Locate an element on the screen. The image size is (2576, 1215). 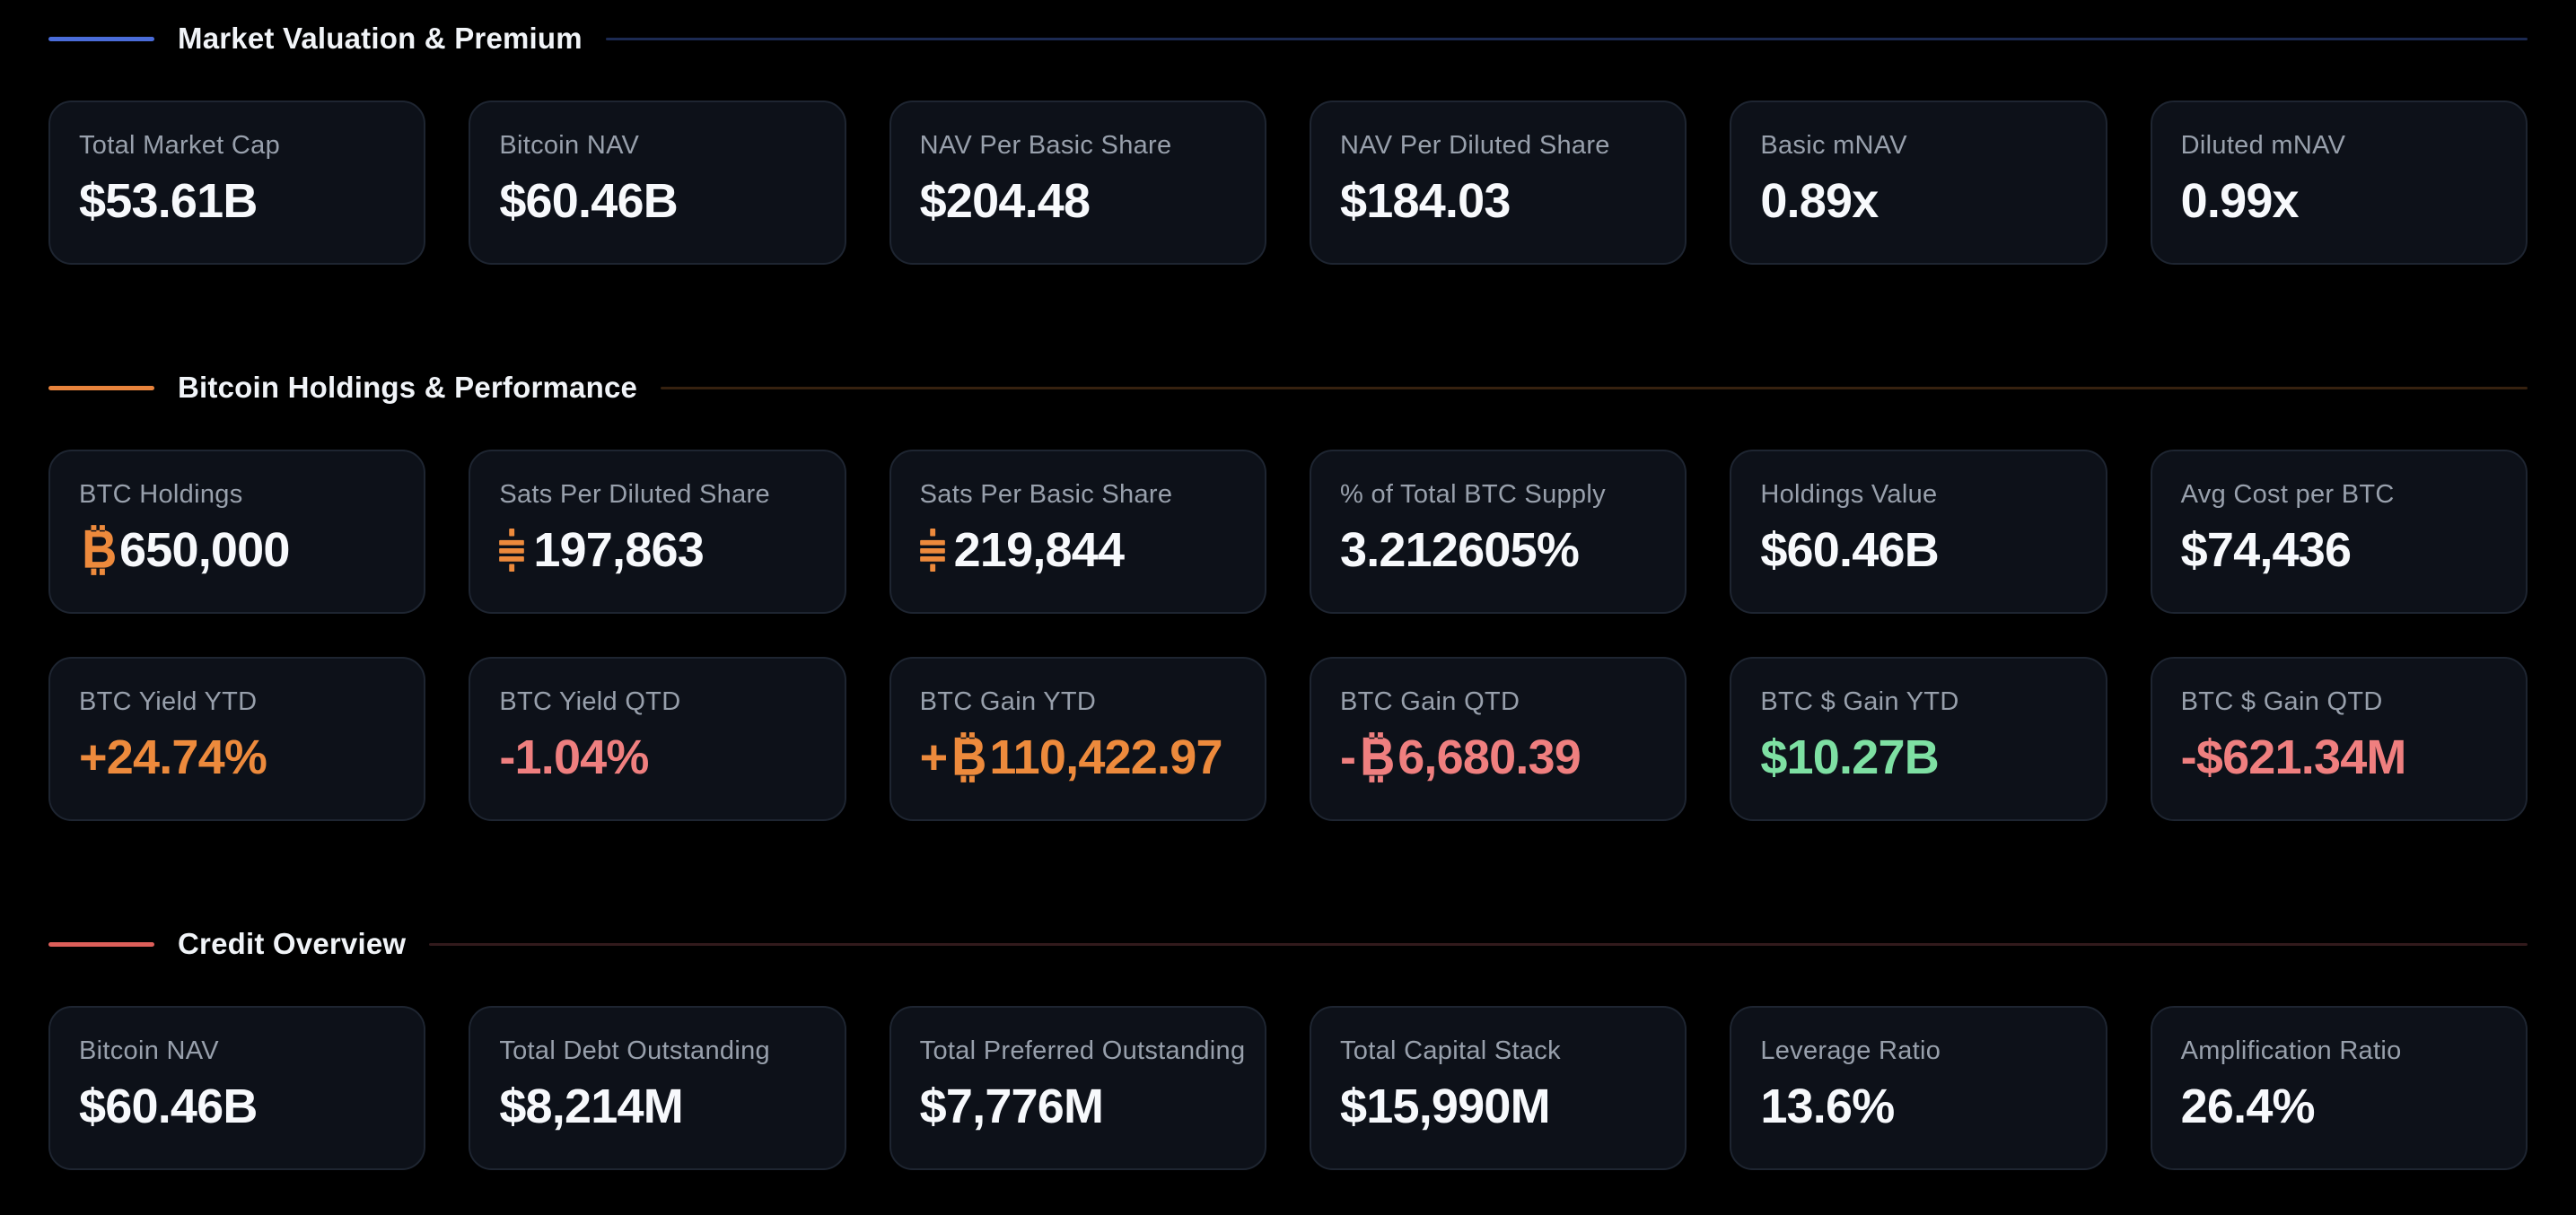
metric-label: Sats Per Diluted Share is located at coordinates (634, 495).